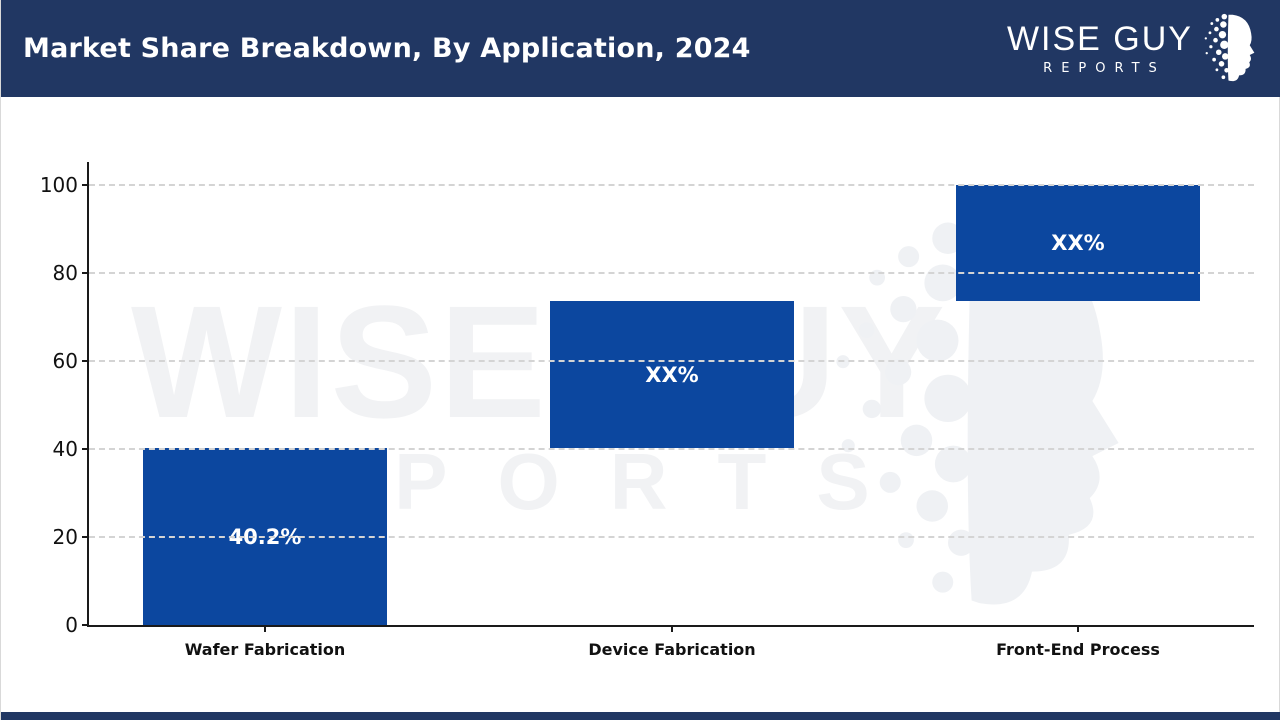 Image resolution: width=1280 pixels, height=720 pixels. I want to click on x-tick-label: Front-End Process, so click(1078, 649).